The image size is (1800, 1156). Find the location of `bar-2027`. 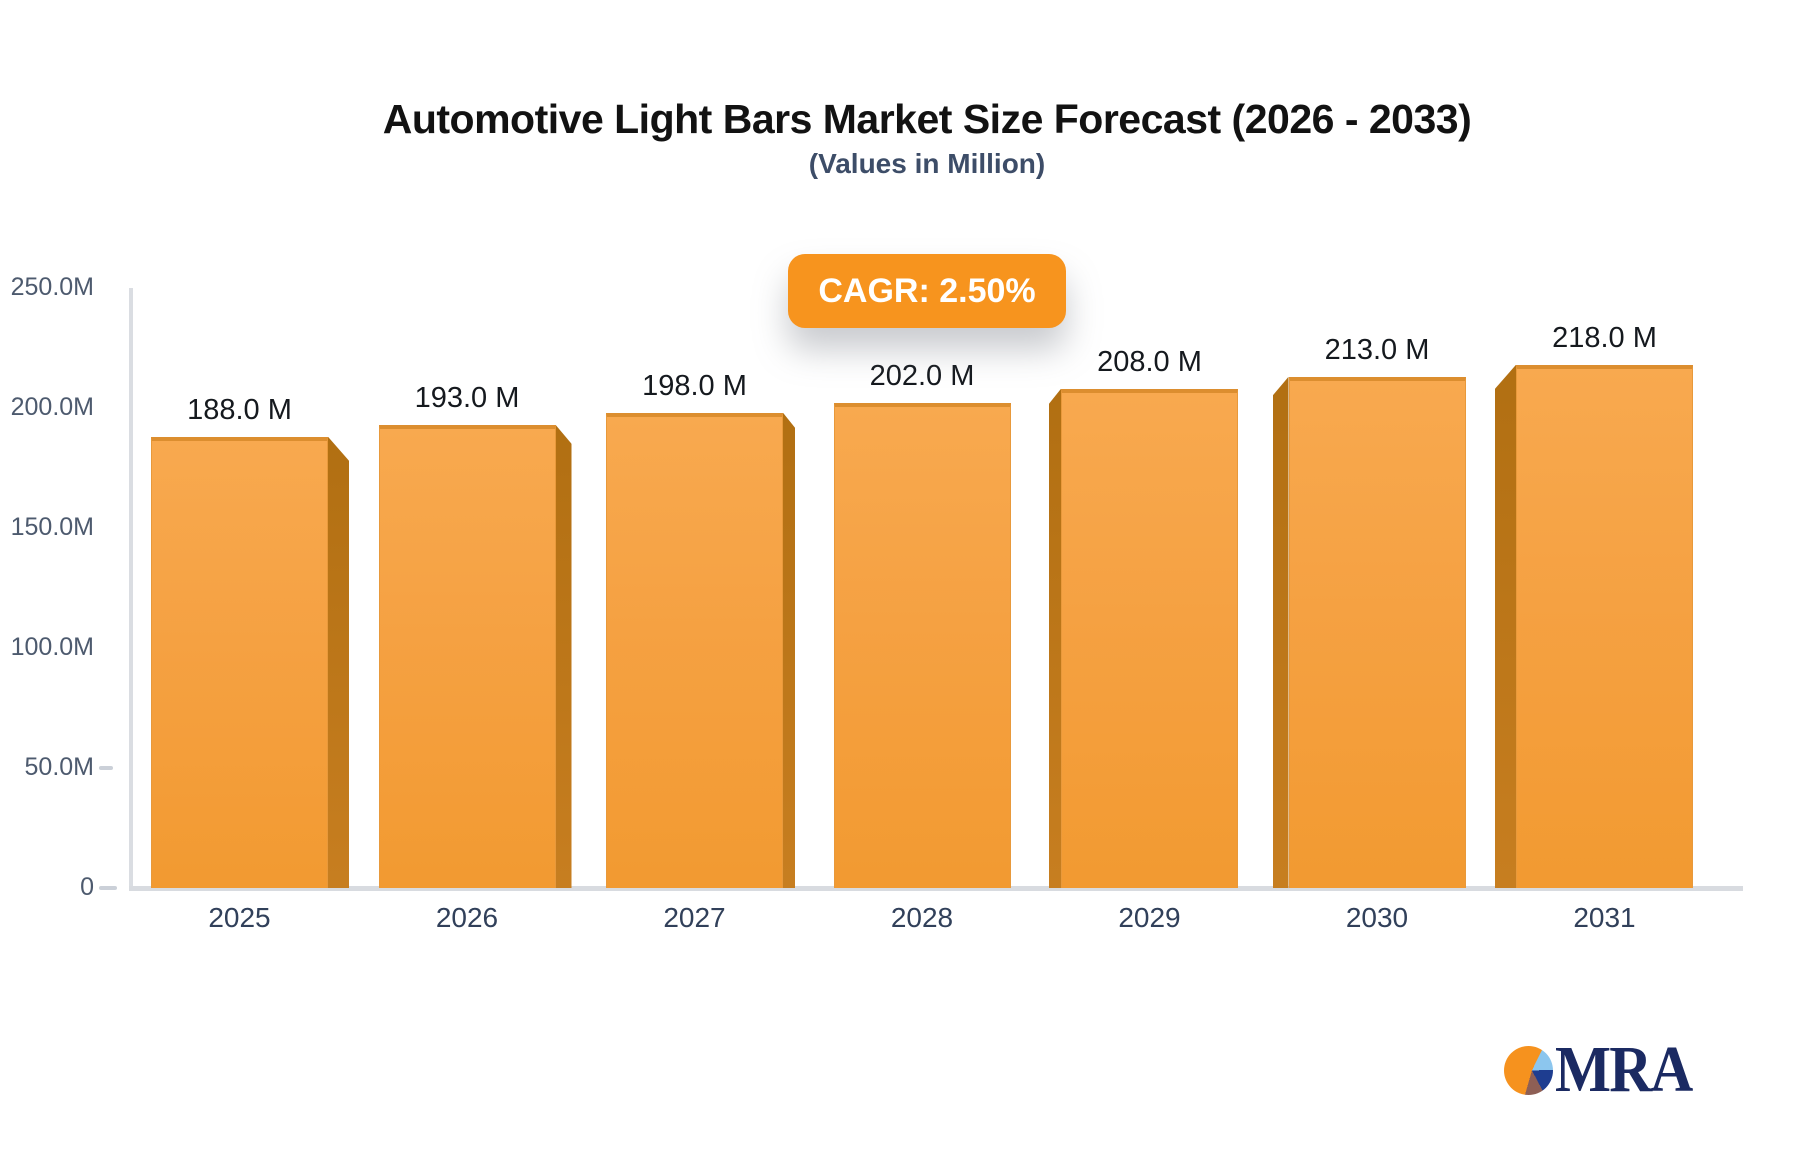

bar-2027 is located at coordinates (694, 650).